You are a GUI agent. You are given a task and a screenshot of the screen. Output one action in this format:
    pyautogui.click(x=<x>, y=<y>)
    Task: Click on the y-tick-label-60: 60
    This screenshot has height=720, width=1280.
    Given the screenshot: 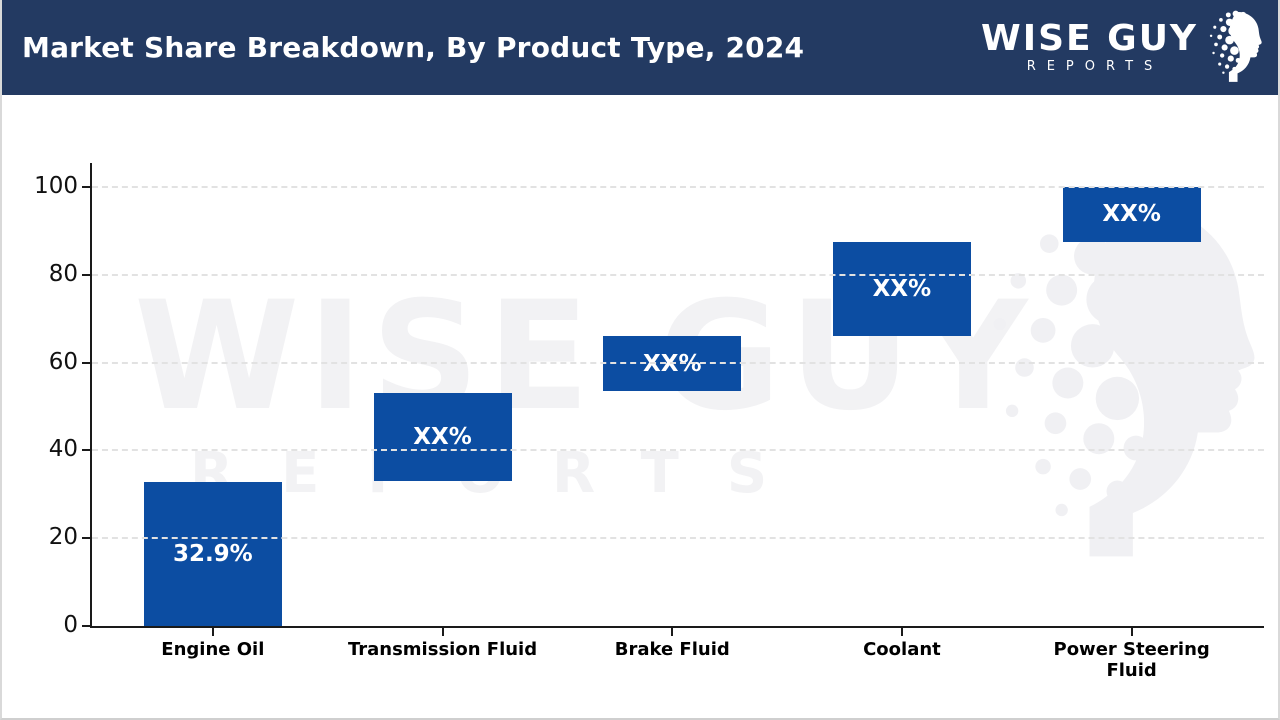 What is the action you would take?
    pyautogui.click(x=63, y=361)
    